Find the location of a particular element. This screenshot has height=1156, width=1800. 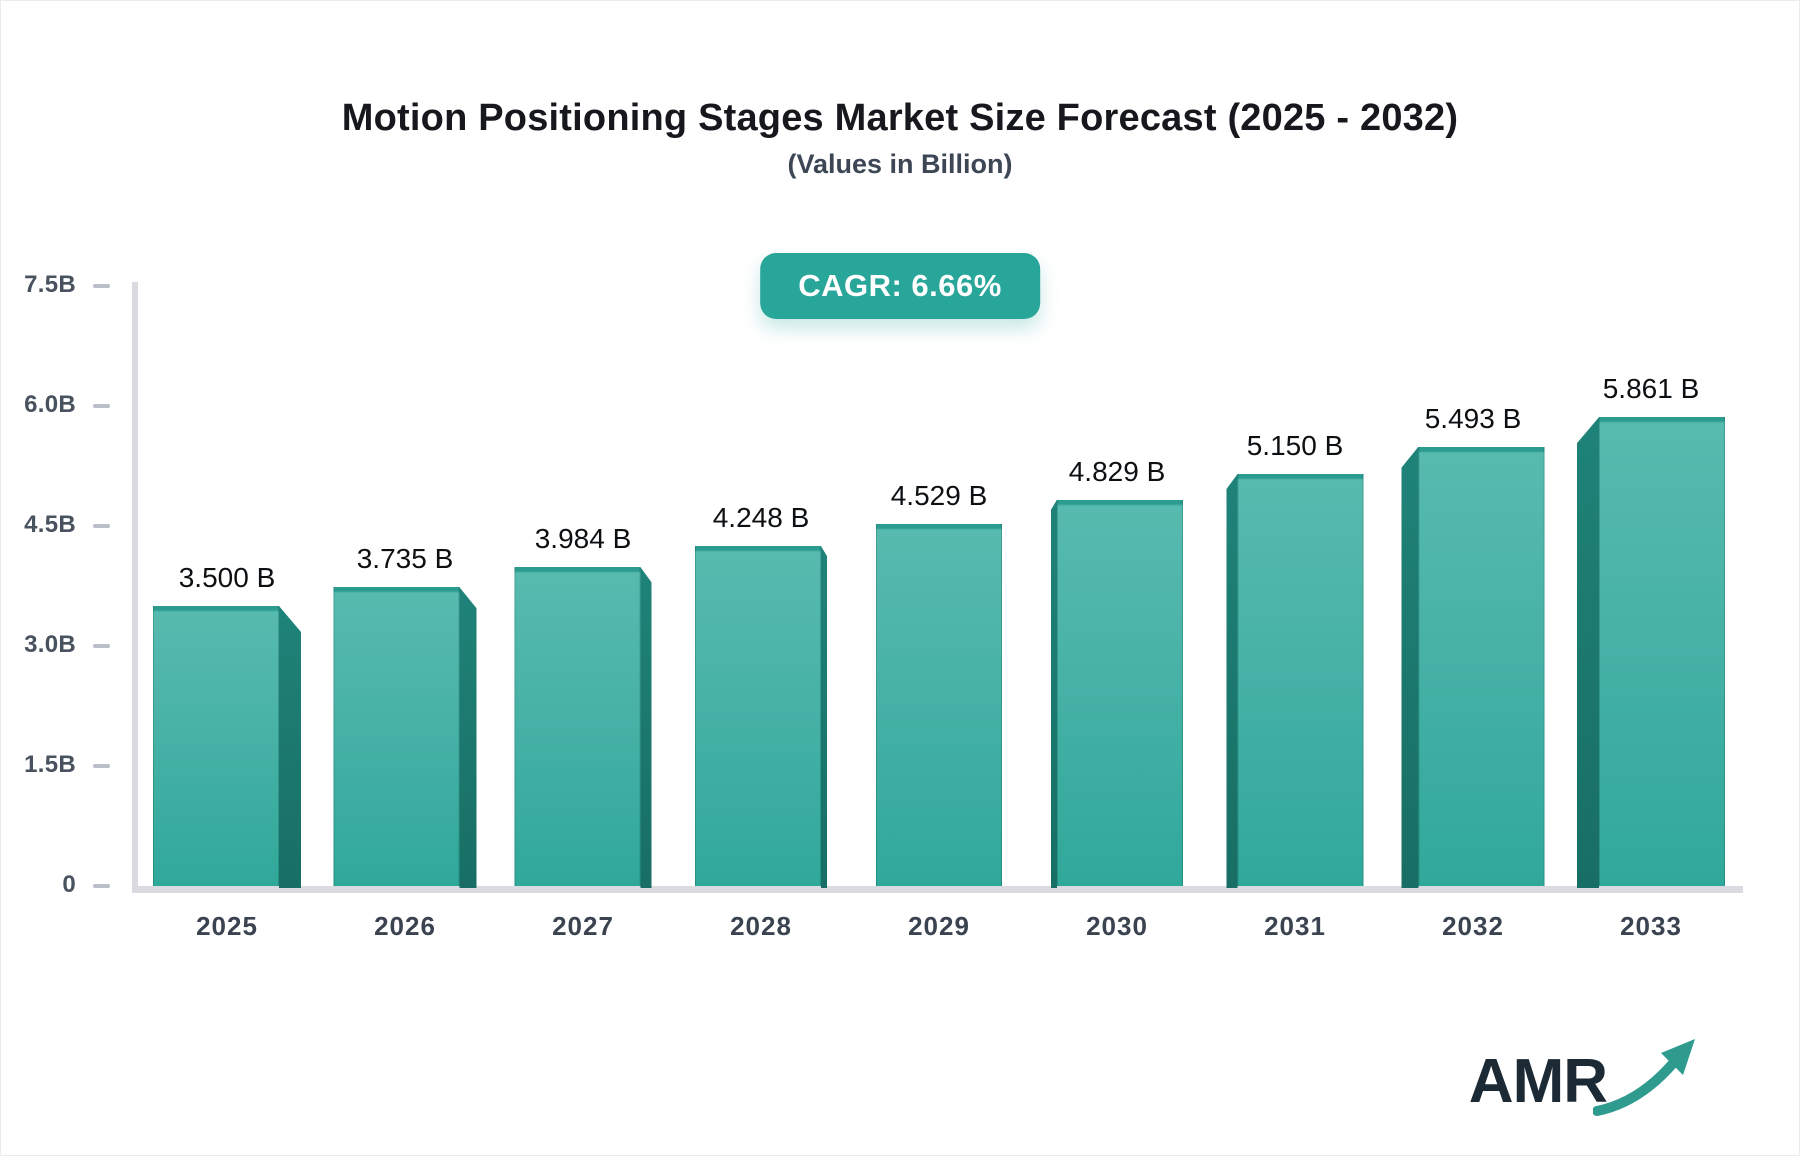

bar-slot-2031: 5.150 B 2031 is located at coordinates (1295, 613).